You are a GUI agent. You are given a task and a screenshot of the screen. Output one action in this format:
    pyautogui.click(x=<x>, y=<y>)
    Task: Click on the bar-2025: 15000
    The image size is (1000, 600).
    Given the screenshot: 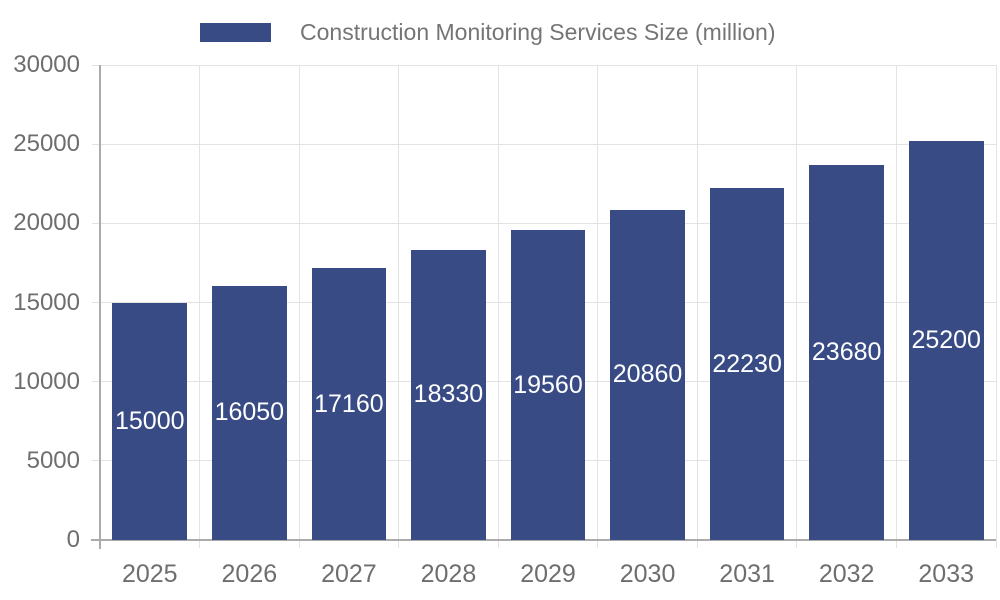 What is the action you would take?
    pyautogui.click(x=150, y=421)
    